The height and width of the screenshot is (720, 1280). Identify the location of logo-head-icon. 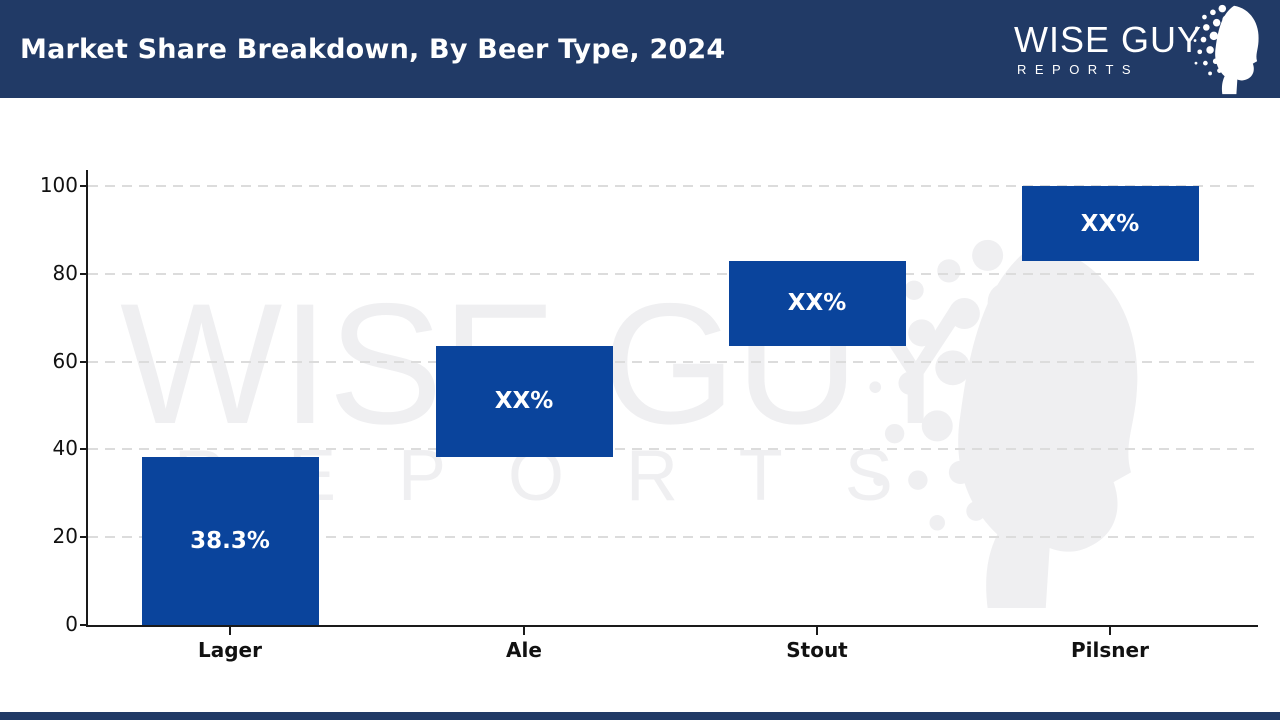
(1226, 49).